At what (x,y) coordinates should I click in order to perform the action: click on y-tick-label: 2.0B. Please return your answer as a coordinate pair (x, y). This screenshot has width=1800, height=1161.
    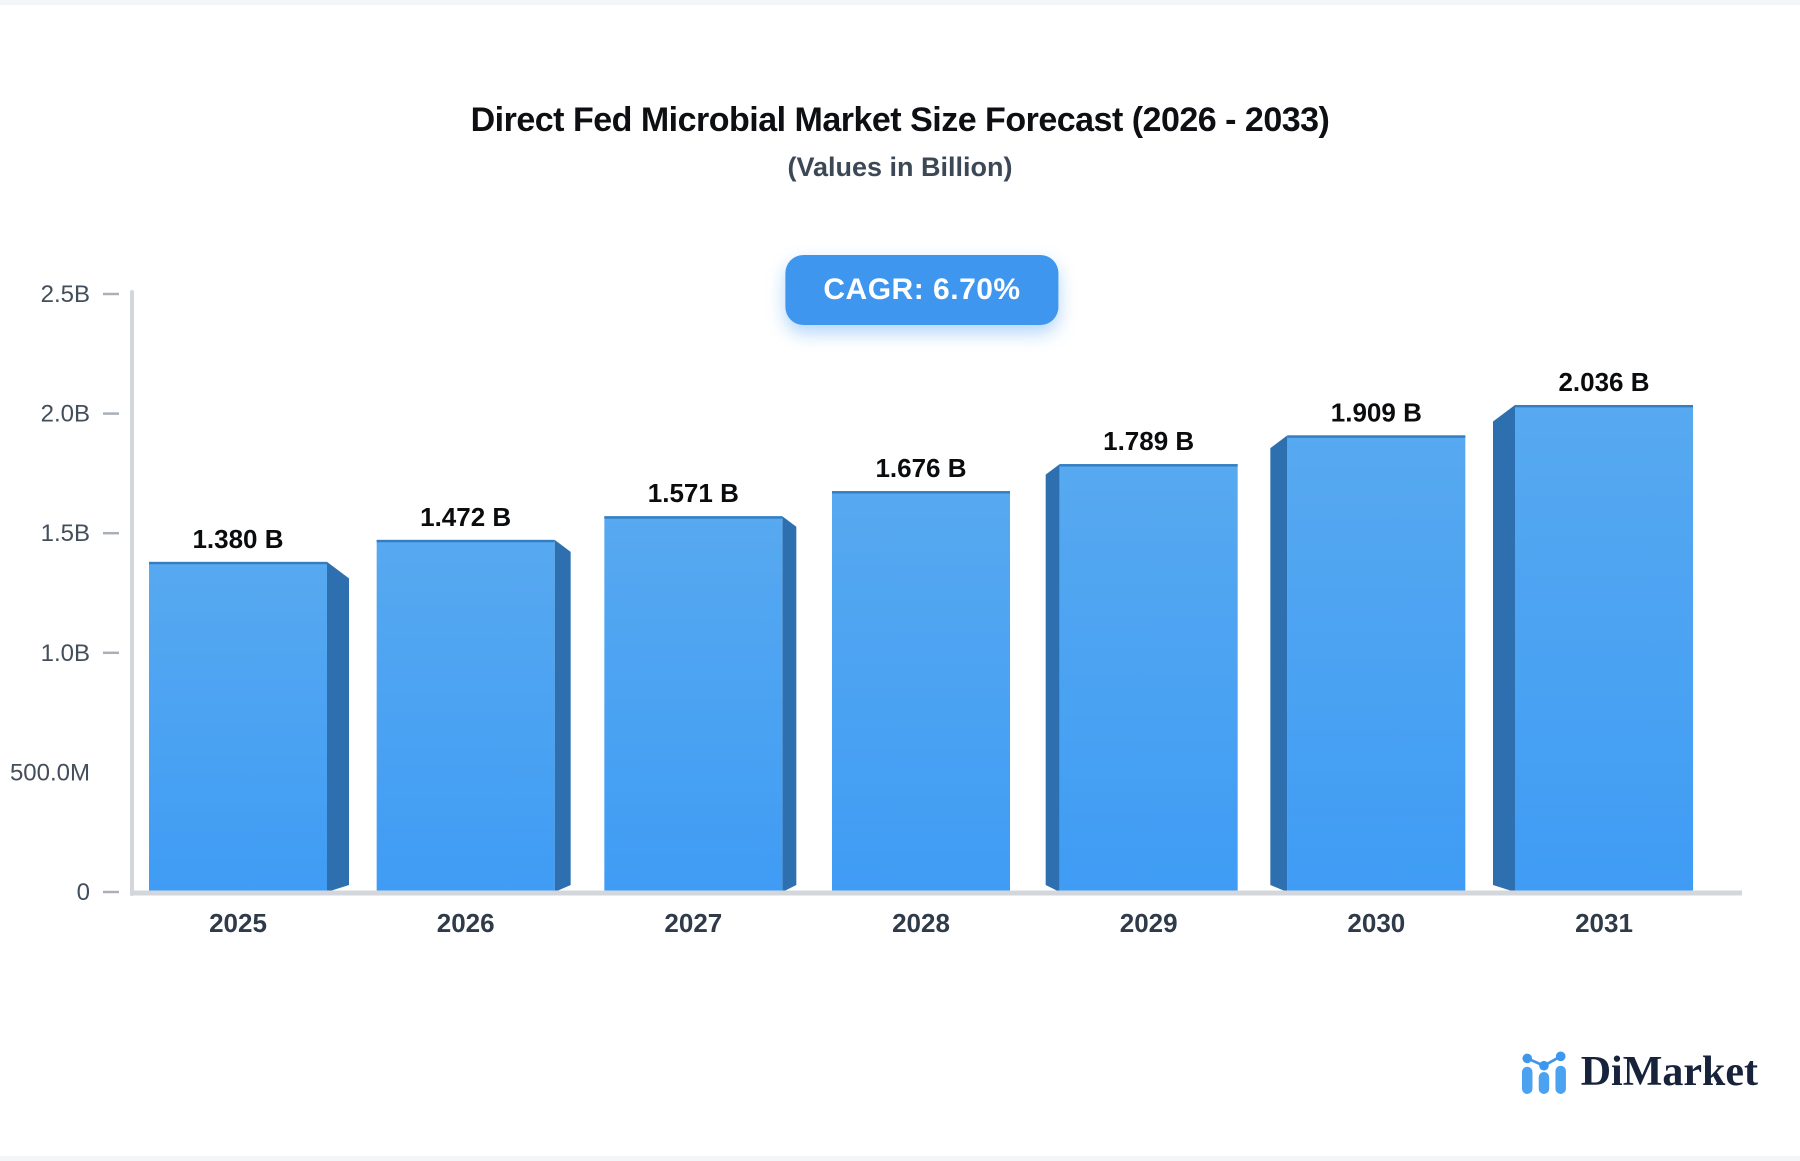
    Looking at the image, I should click on (65, 414).